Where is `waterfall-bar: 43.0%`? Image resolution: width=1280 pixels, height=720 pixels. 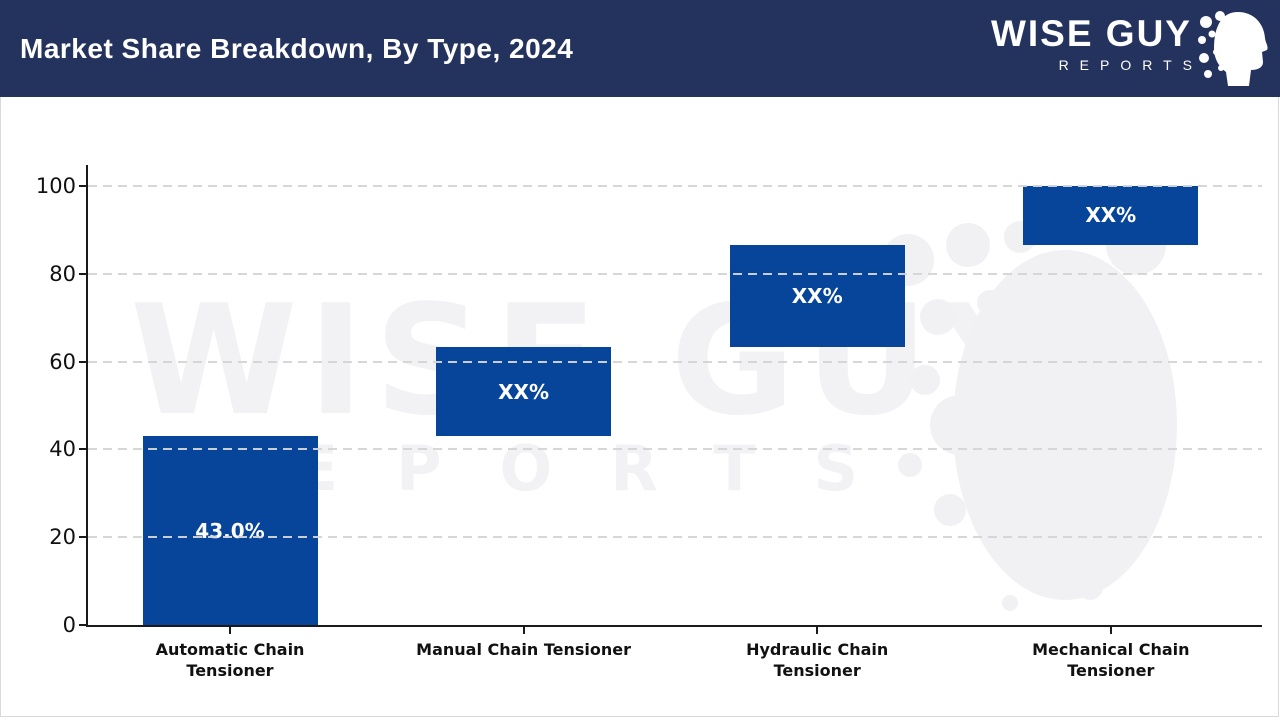
waterfall-bar: 43.0% is located at coordinates (230, 530).